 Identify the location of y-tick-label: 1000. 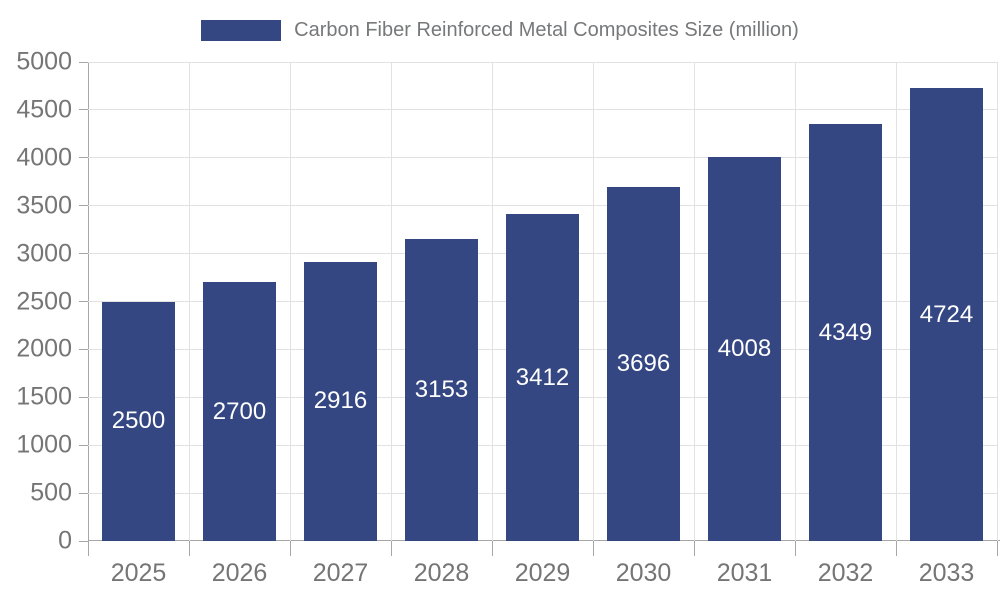
(44, 444).